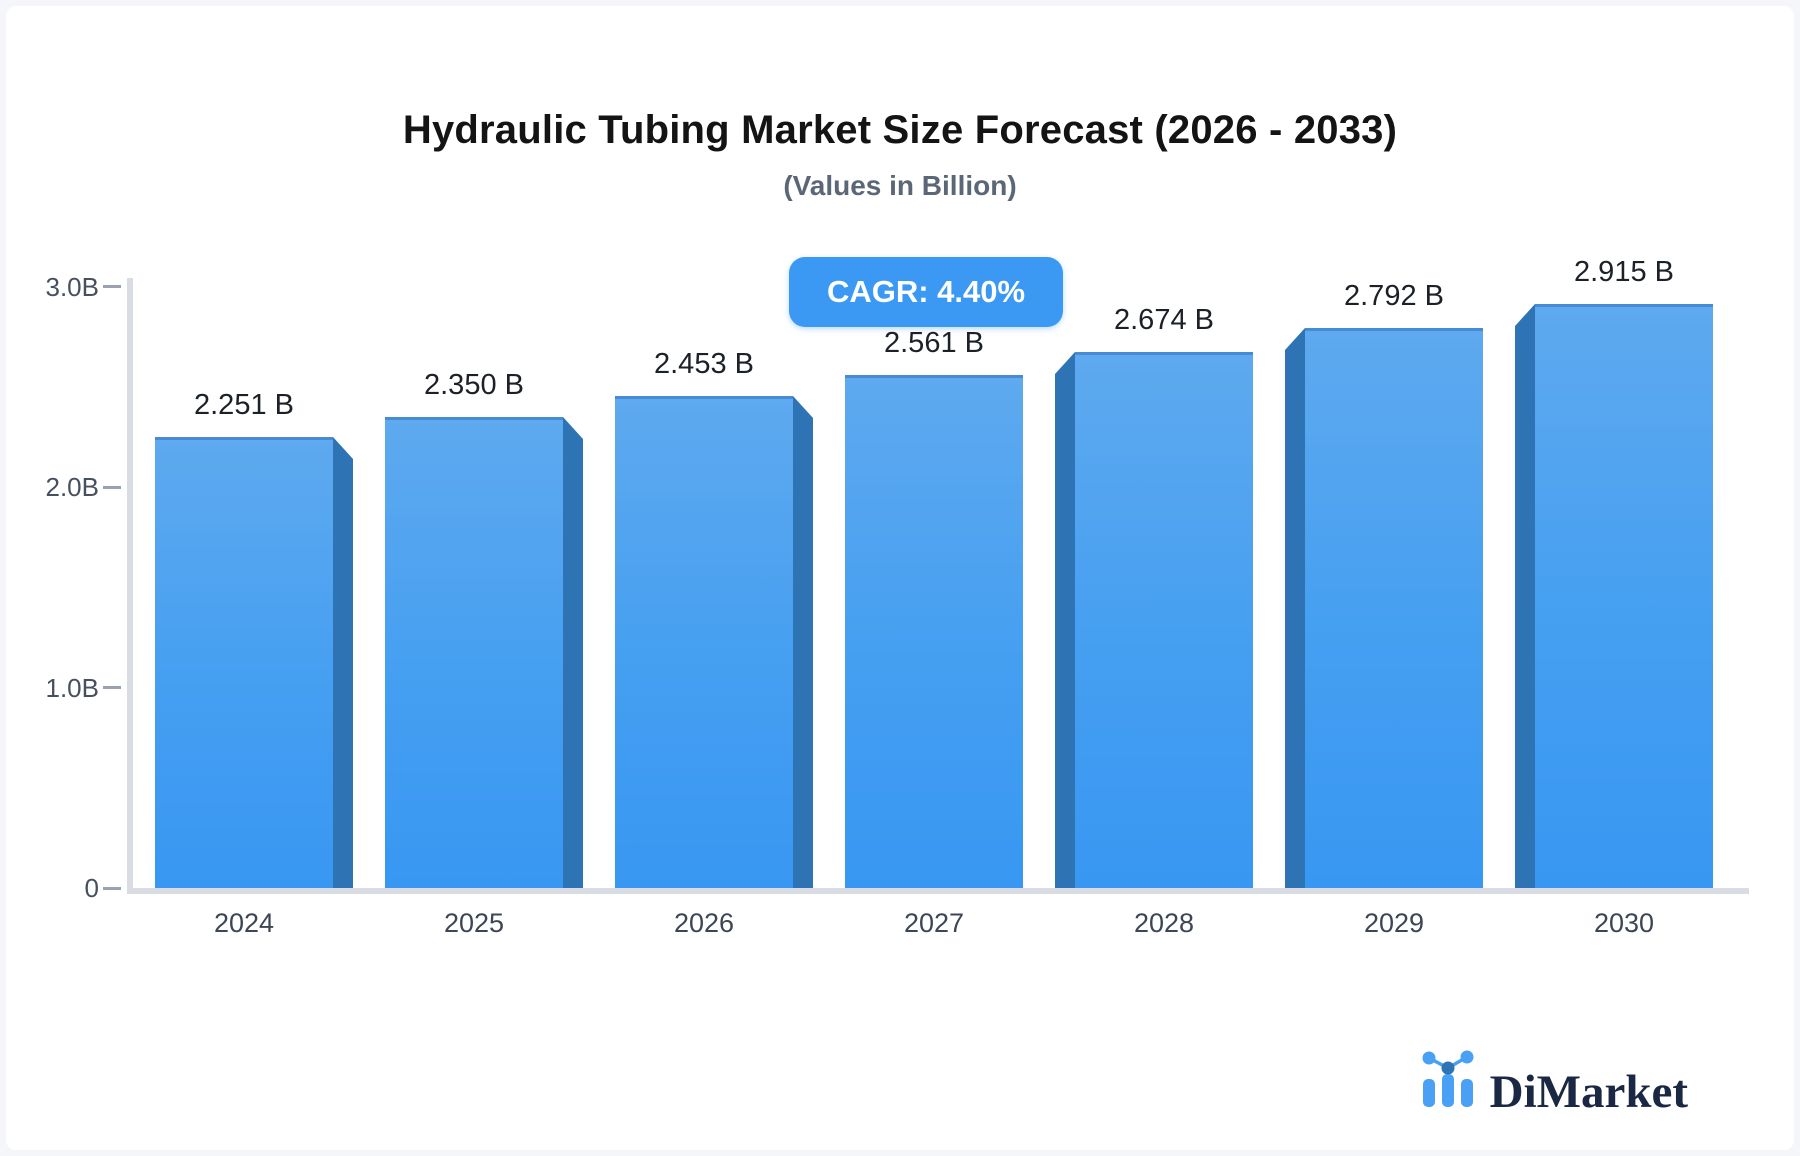 The height and width of the screenshot is (1156, 1800). What do you see at coordinates (474, 652) in the screenshot?
I see `bar-2025` at bounding box center [474, 652].